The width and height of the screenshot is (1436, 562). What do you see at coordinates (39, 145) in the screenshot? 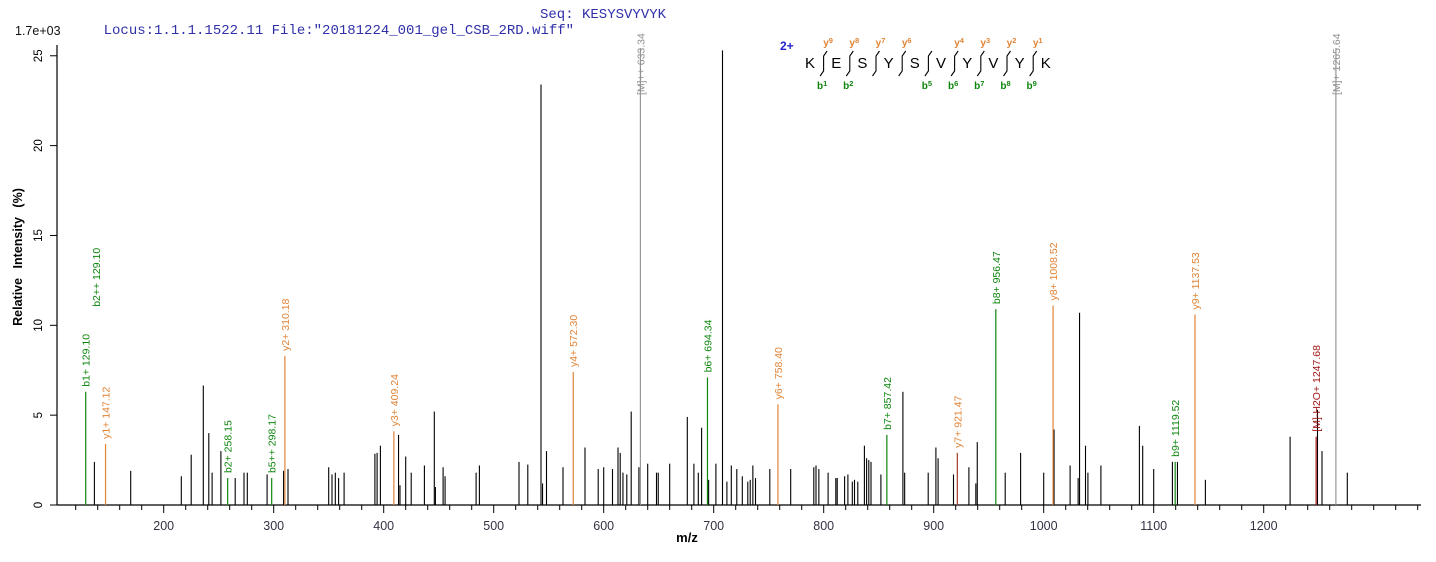
I see `y-tick-label: 20` at bounding box center [39, 145].